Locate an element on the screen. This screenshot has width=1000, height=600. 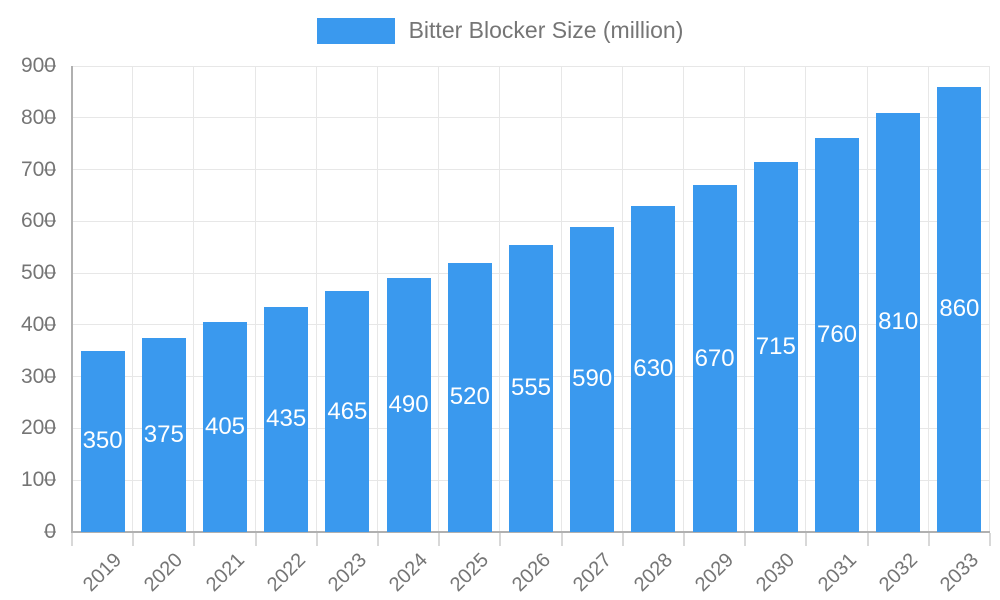
x-axis-label: 2020 is located at coordinates (164, 573).